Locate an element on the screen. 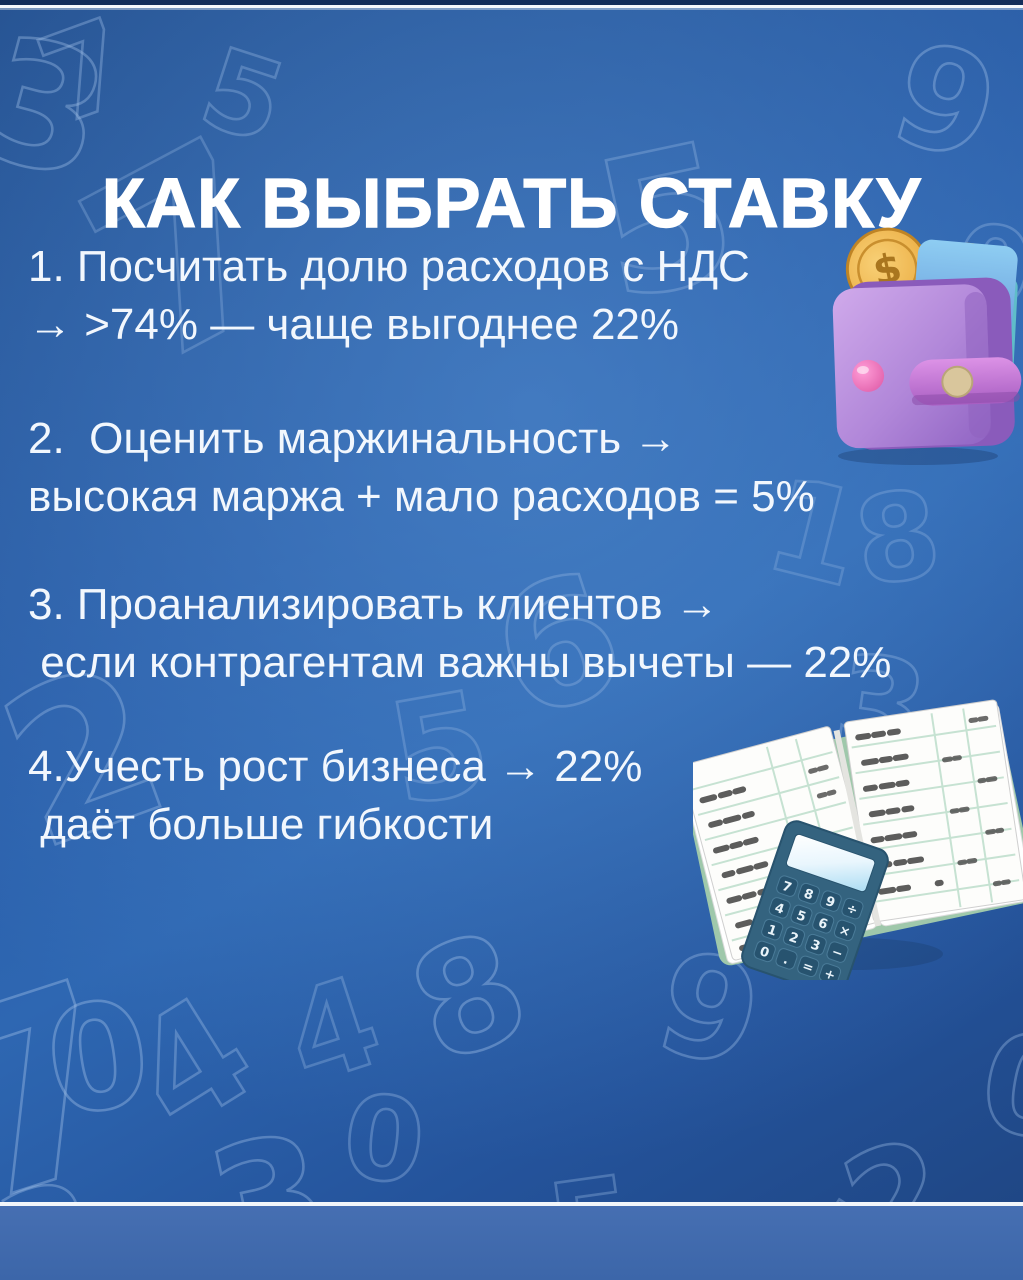 This screenshot has width=1023, height=1280. ledger-calculator-icon: 7 8 9 ÷ 4 5 6 × 1 2 3 − 0 . = + is located at coordinates (858, 839).